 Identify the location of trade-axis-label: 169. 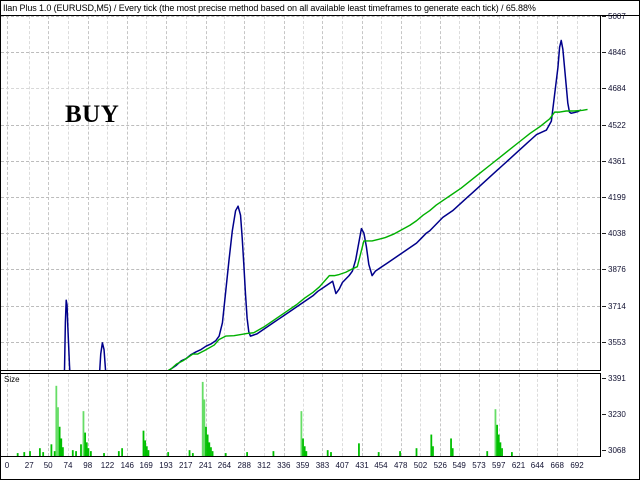
(146, 465).